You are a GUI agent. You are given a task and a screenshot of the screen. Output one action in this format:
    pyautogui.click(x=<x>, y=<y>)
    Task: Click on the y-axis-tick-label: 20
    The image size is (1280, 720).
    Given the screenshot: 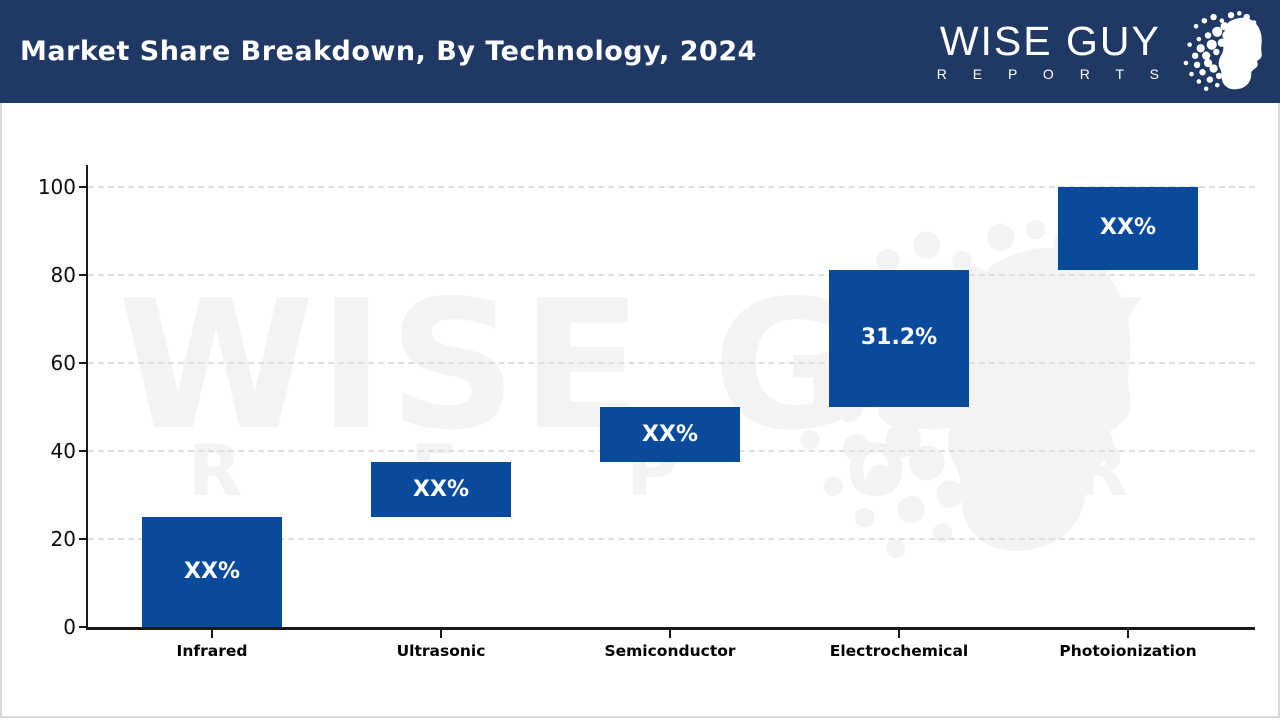 What is the action you would take?
    pyautogui.click(x=63, y=539)
    